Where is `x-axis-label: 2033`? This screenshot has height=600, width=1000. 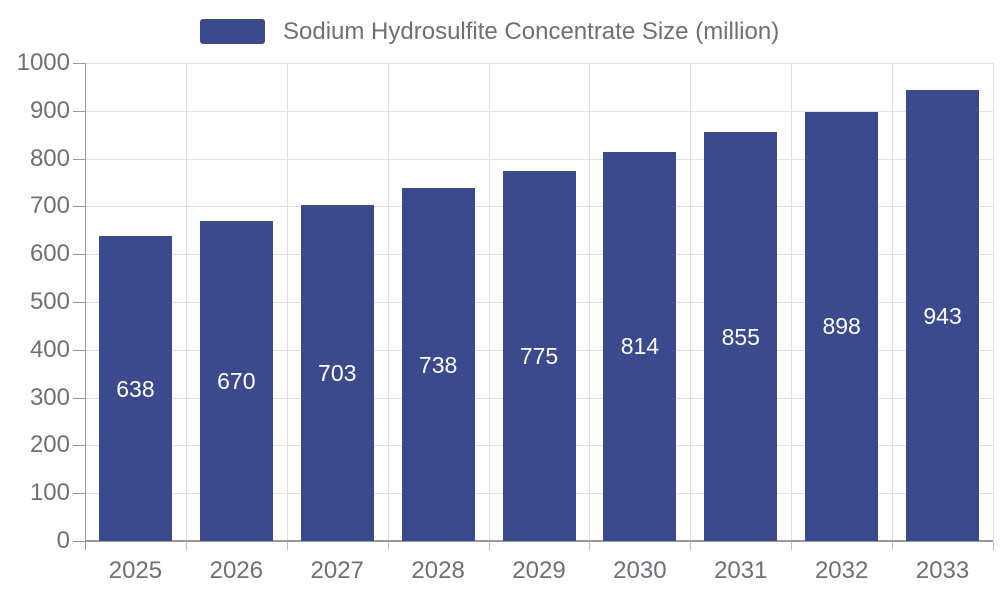
x-axis-label: 2033 is located at coordinates (942, 570).